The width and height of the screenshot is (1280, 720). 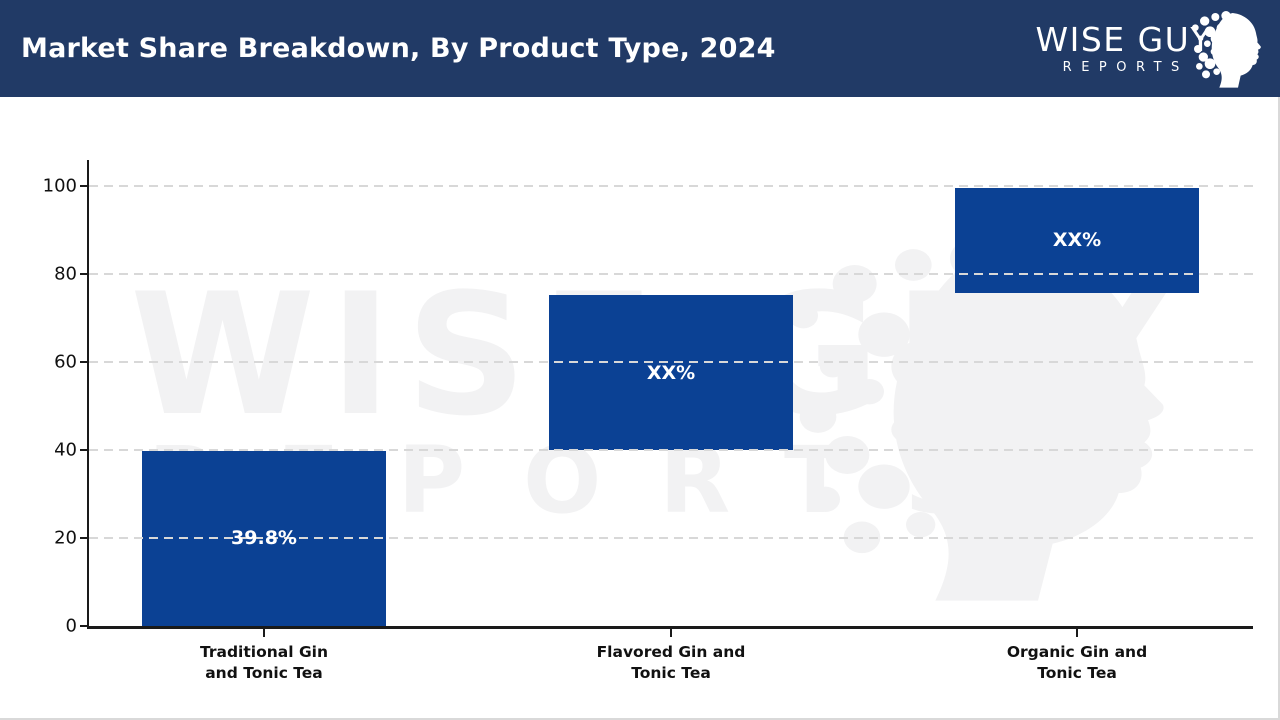 I want to click on y-tick-label: 100, so click(x=59, y=186).